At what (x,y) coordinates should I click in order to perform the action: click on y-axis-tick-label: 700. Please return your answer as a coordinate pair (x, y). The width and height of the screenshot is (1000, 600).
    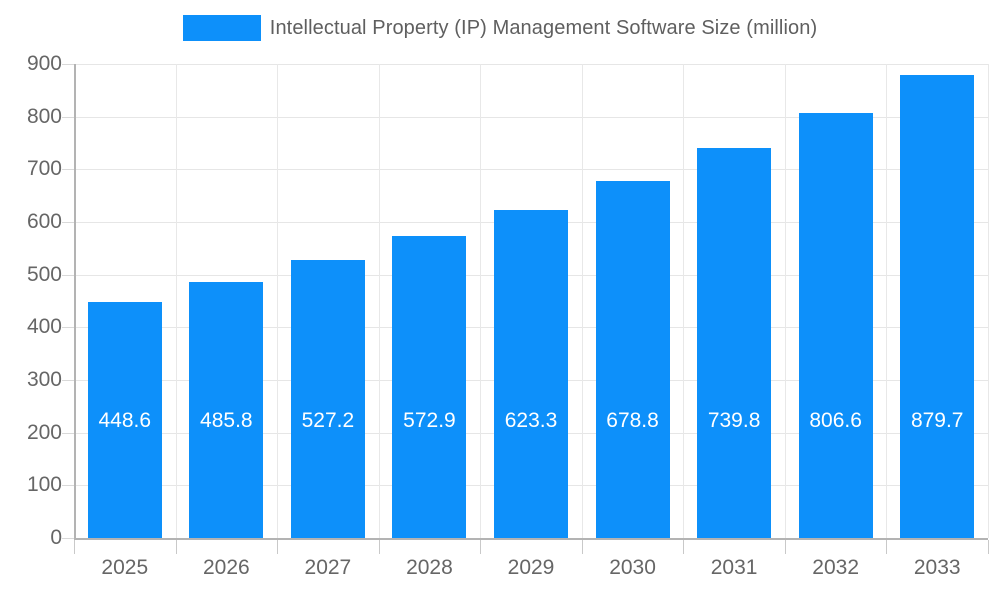
    Looking at the image, I should click on (44, 169).